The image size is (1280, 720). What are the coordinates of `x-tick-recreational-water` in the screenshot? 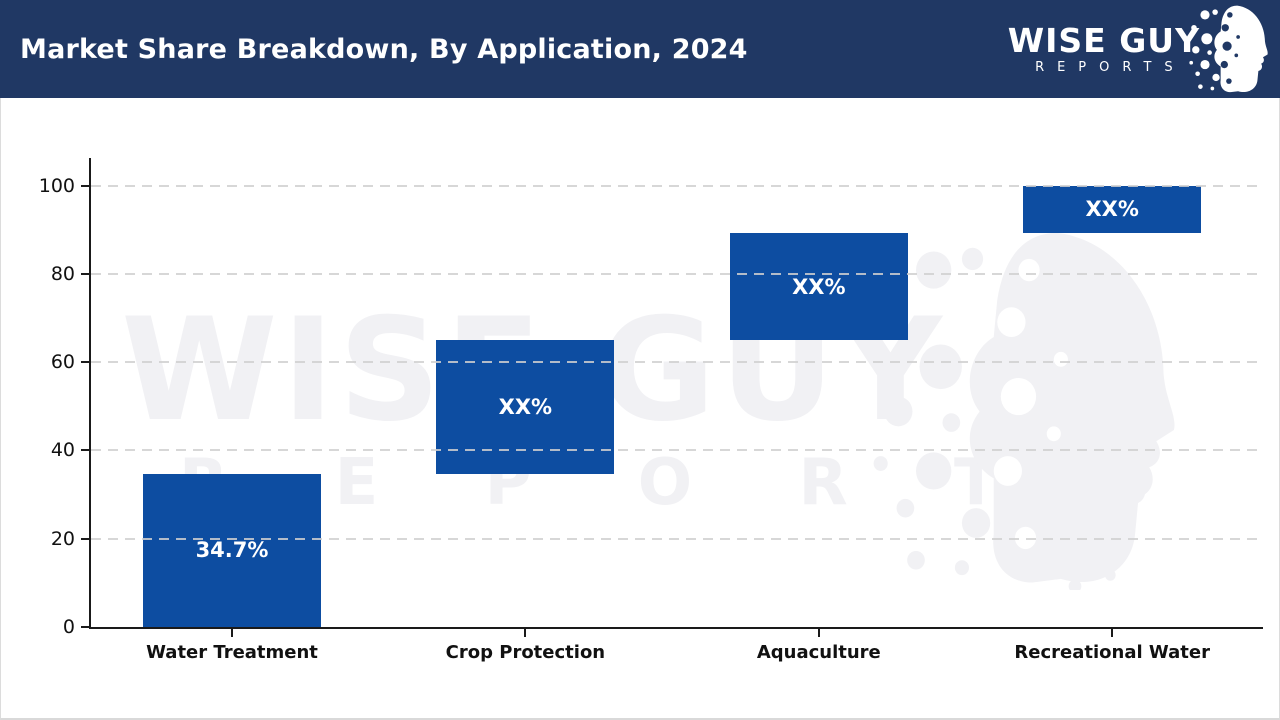 It's located at (1112, 633).